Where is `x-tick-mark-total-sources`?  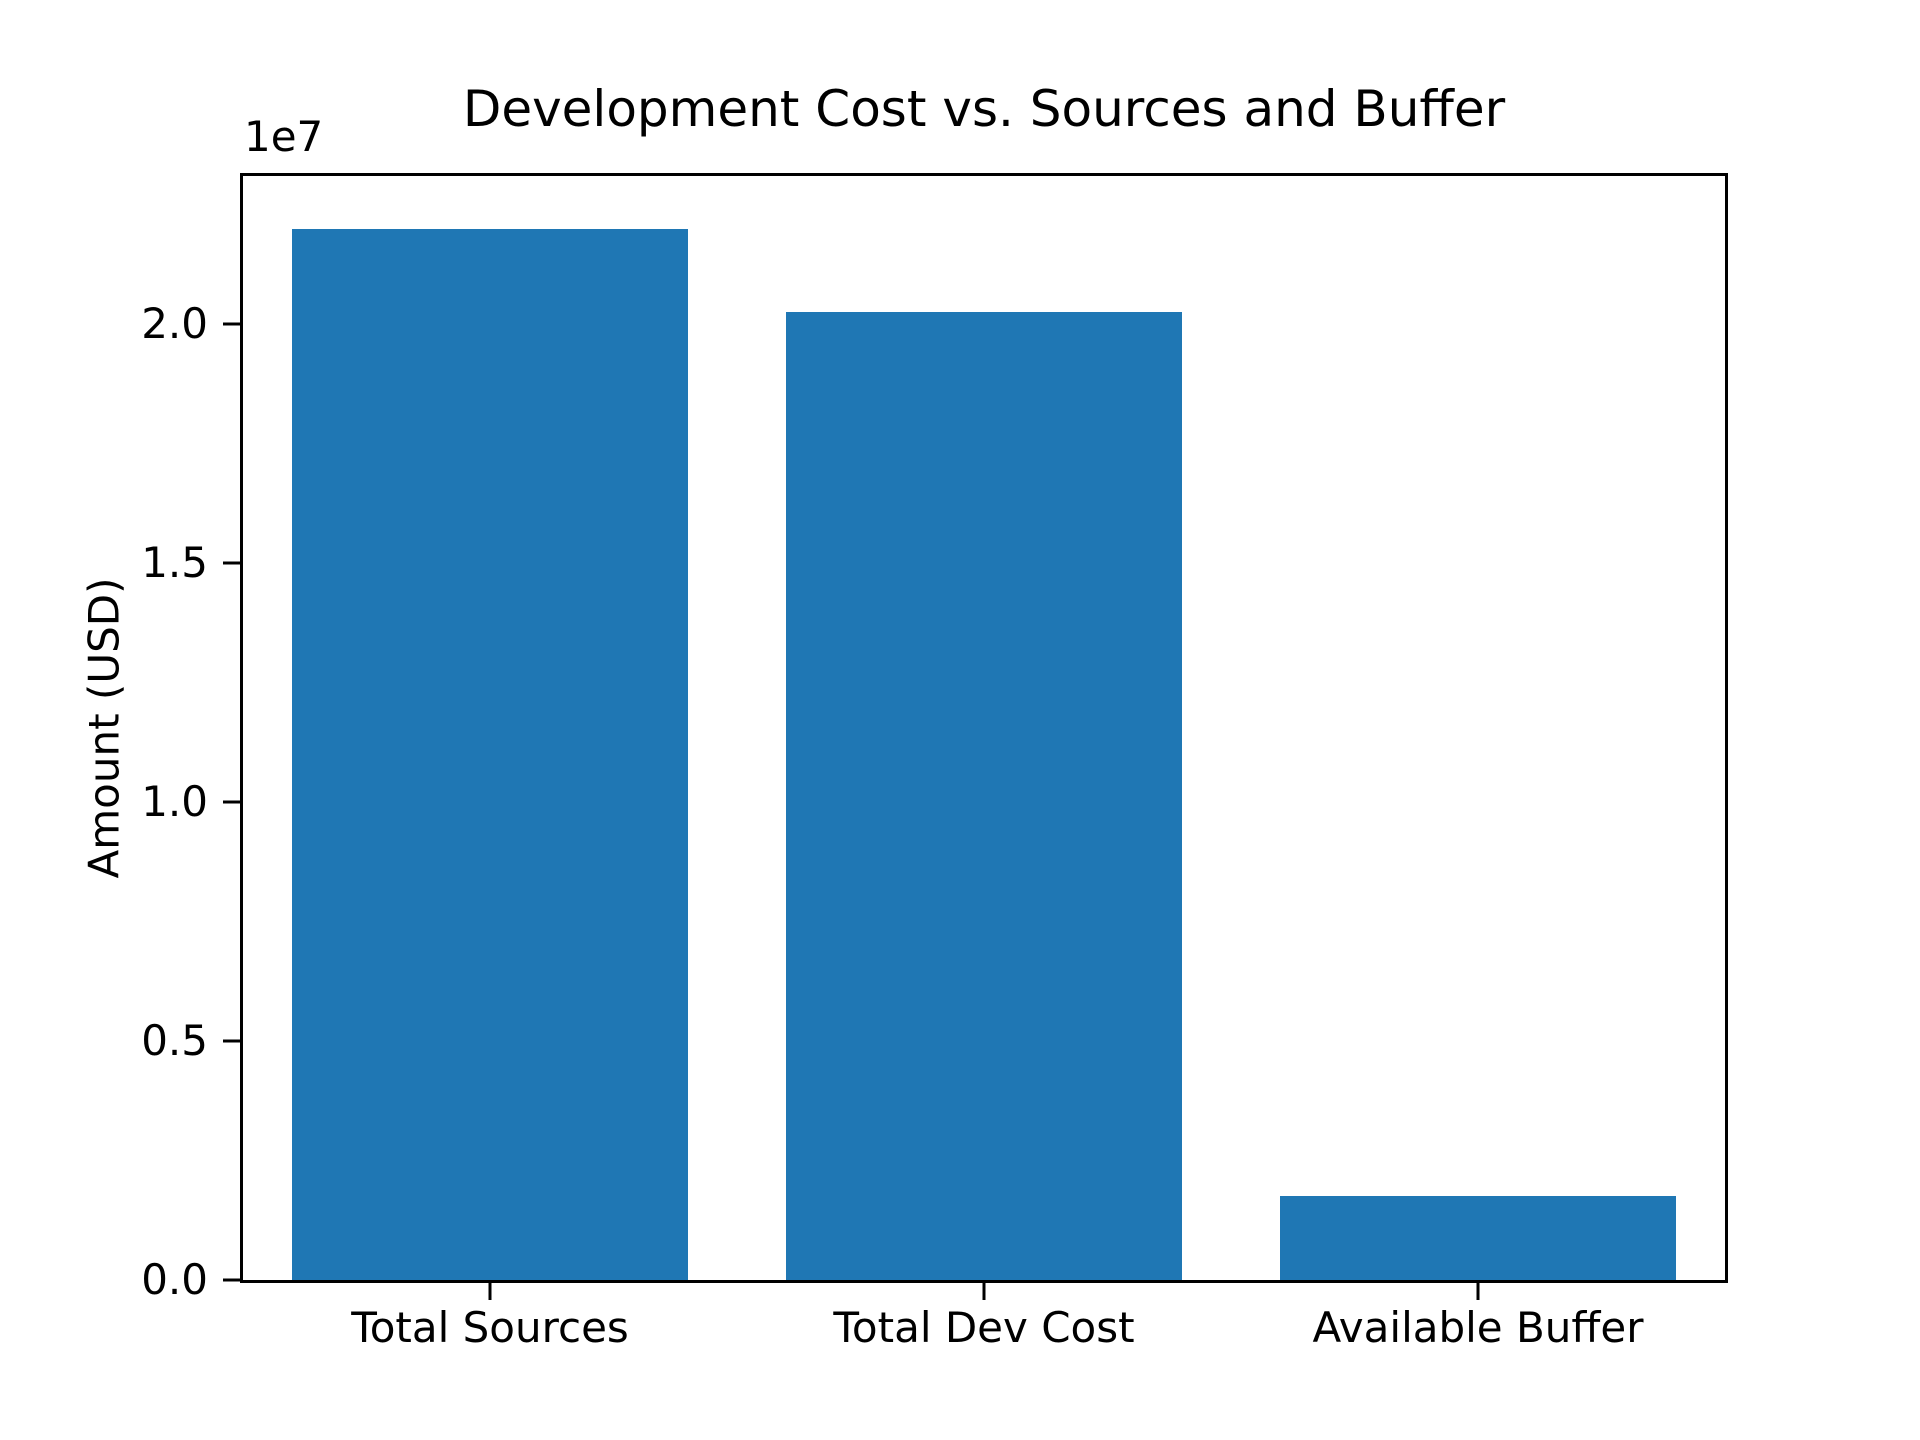 x-tick-mark-total-sources is located at coordinates (490, 1290).